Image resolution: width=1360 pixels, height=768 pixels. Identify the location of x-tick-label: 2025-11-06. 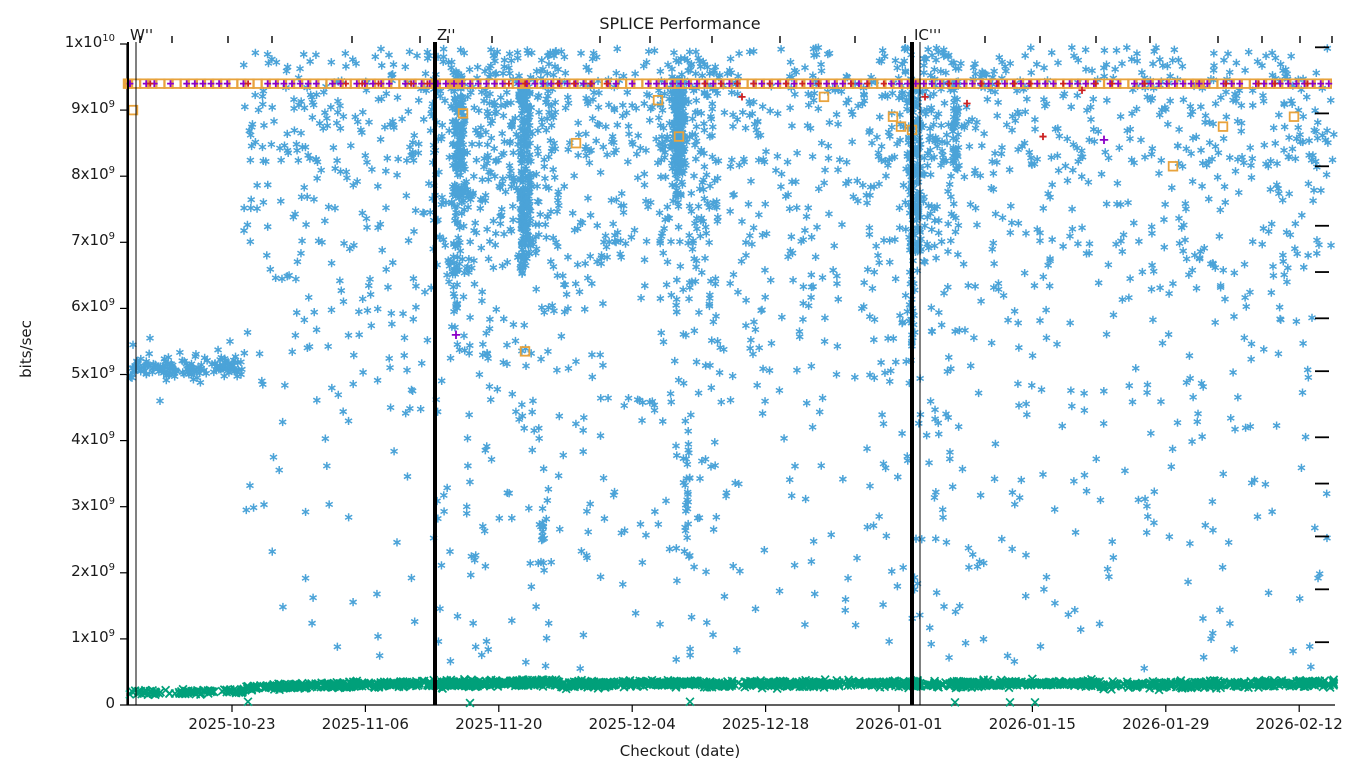
(365, 724).